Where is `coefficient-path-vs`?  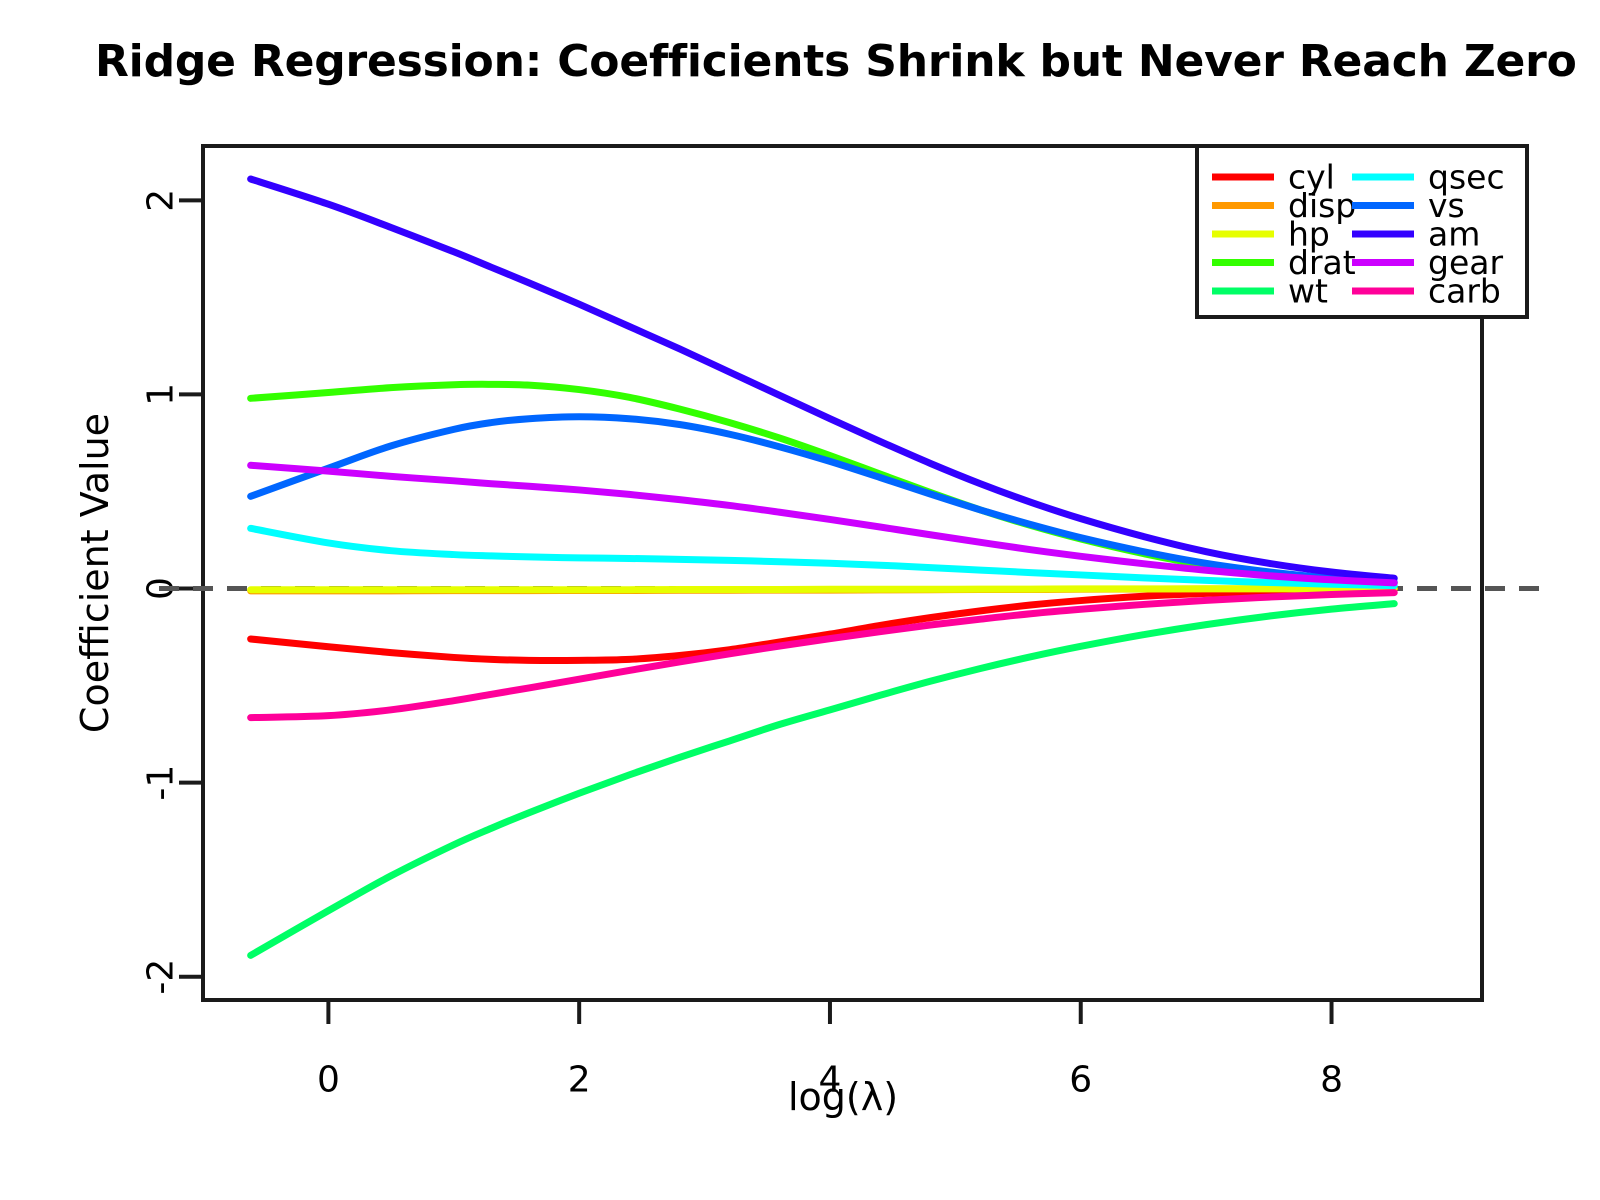 coefficient-path-vs is located at coordinates (822, 499).